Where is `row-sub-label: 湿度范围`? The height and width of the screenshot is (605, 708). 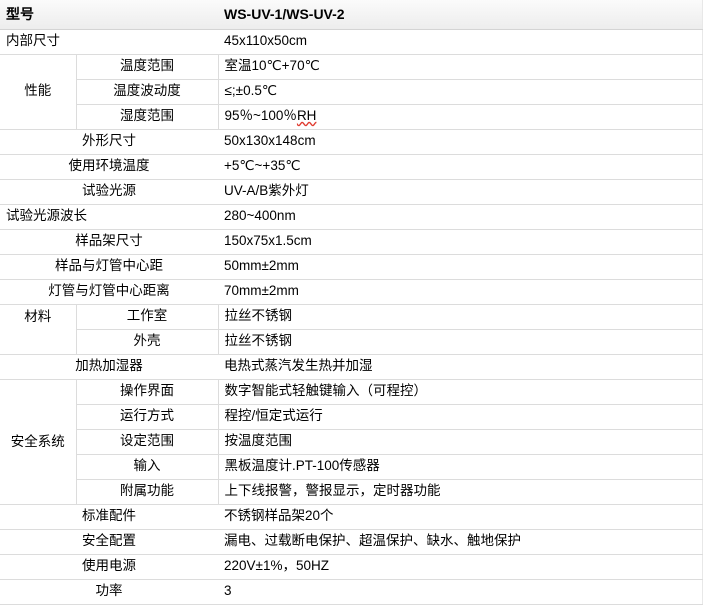
row-sub-label: 湿度范围 is located at coordinates (147, 117).